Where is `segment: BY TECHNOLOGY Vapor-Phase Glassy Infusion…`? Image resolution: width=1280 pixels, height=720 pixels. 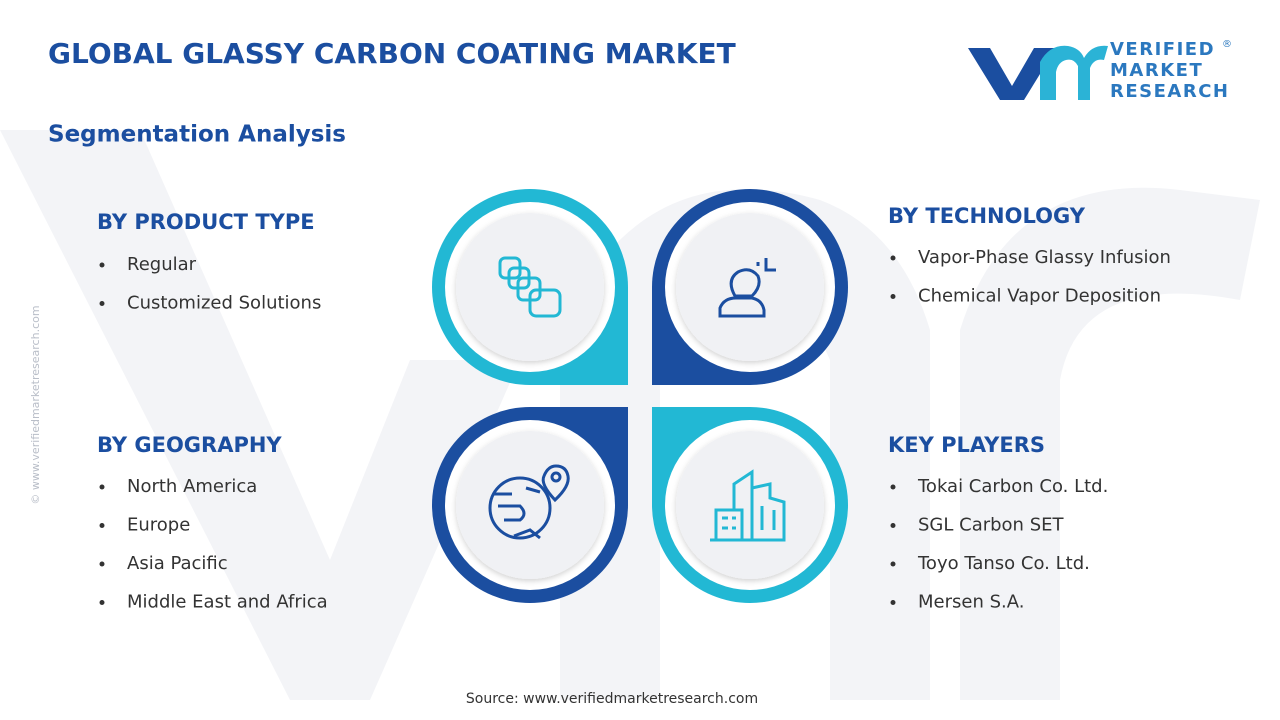 segment: BY TECHNOLOGY Vapor-Phase Glassy Infusion… is located at coordinates (1029, 255).